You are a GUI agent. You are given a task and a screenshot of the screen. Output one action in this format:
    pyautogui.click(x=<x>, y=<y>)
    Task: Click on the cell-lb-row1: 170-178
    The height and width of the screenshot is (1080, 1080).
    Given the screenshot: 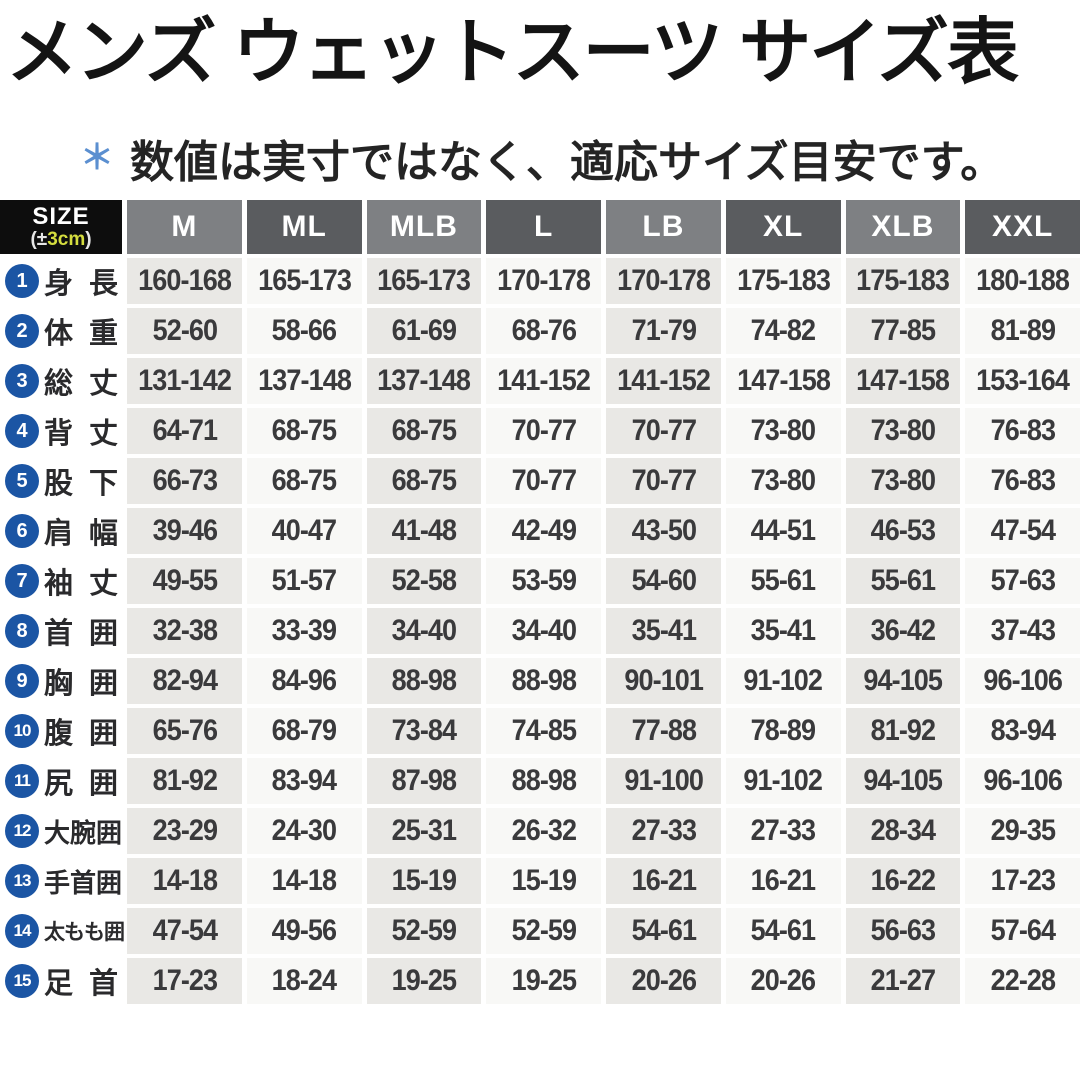 What is the action you would take?
    pyautogui.click(x=663, y=281)
    